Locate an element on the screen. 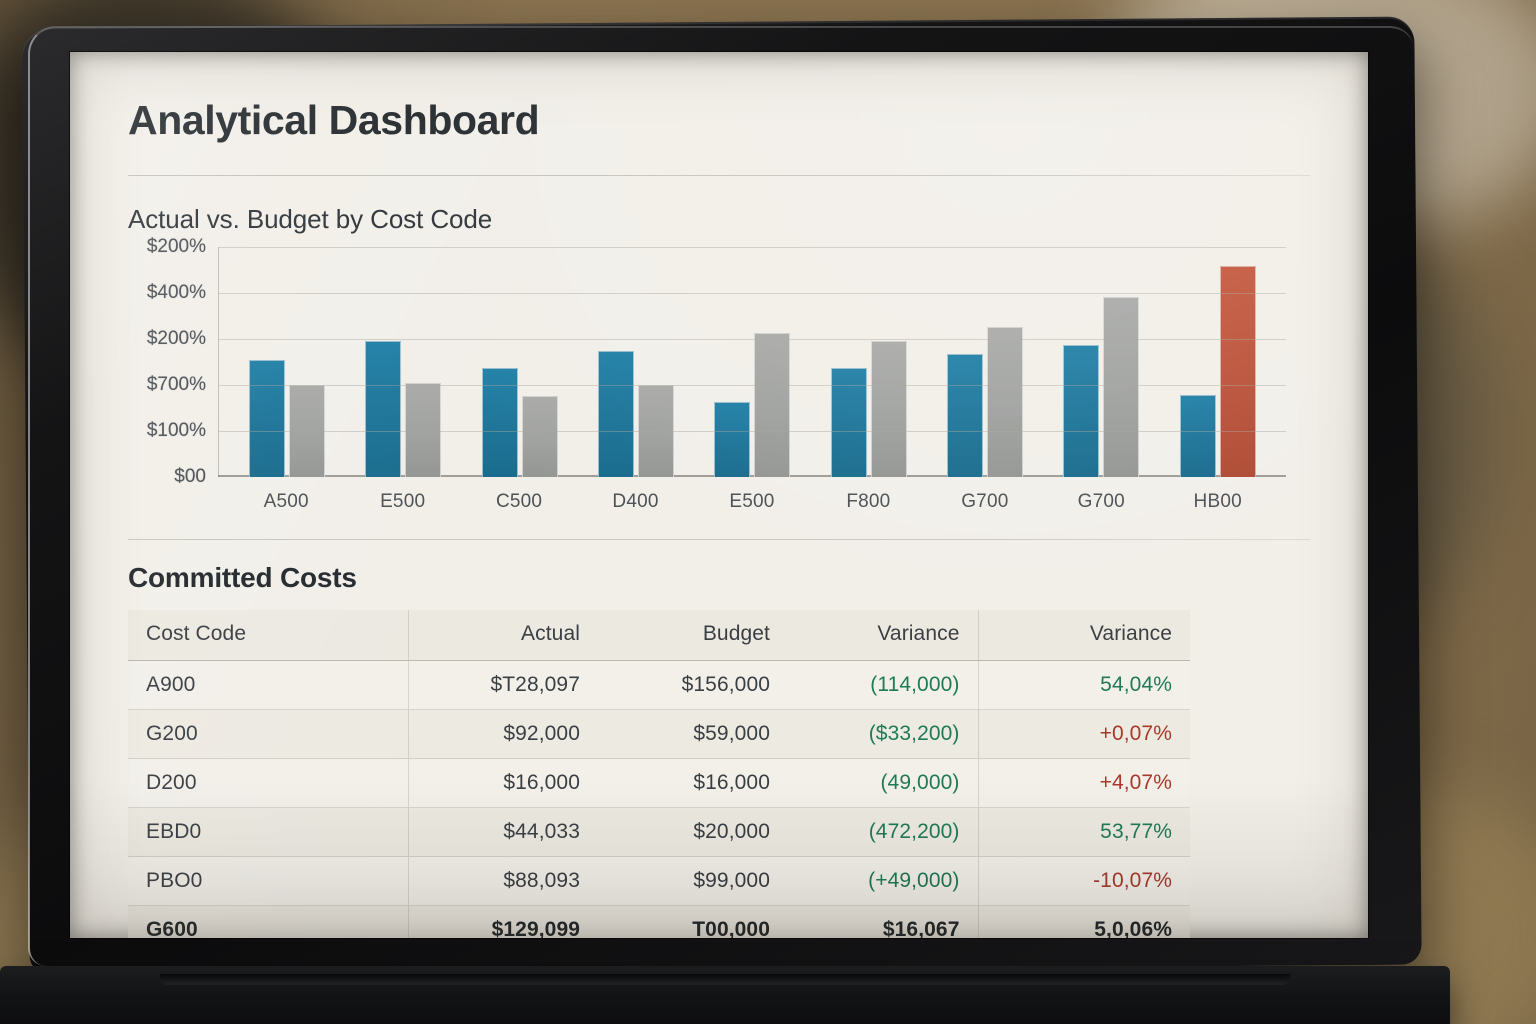  column-header-actual: Actual is located at coordinates (502, 635).